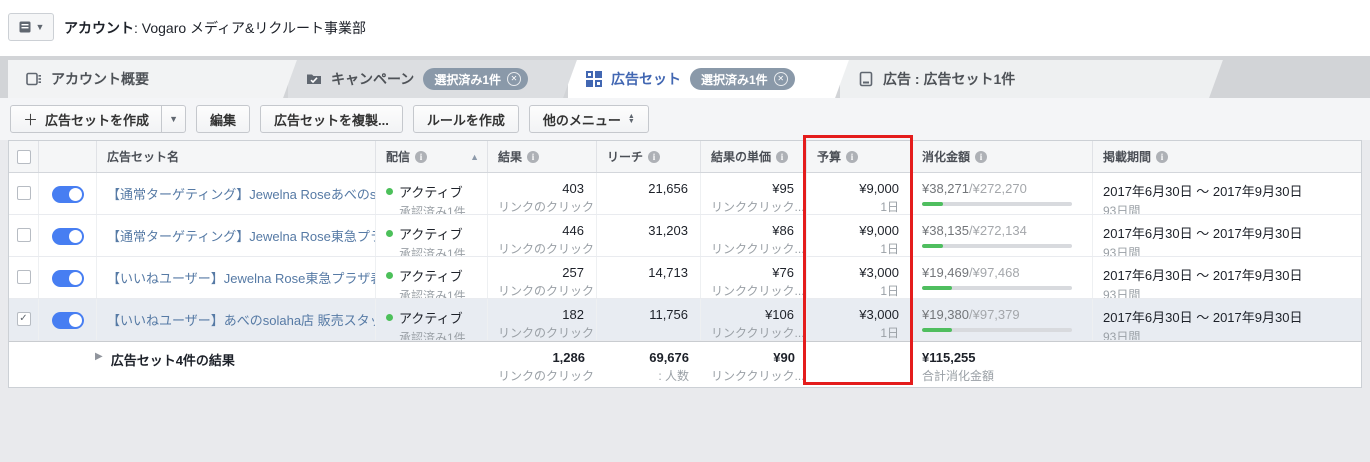 This screenshot has width=1370, height=462. Describe the element at coordinates (649, 319) in the screenshot. I see `reach-cell: 11,756` at that location.